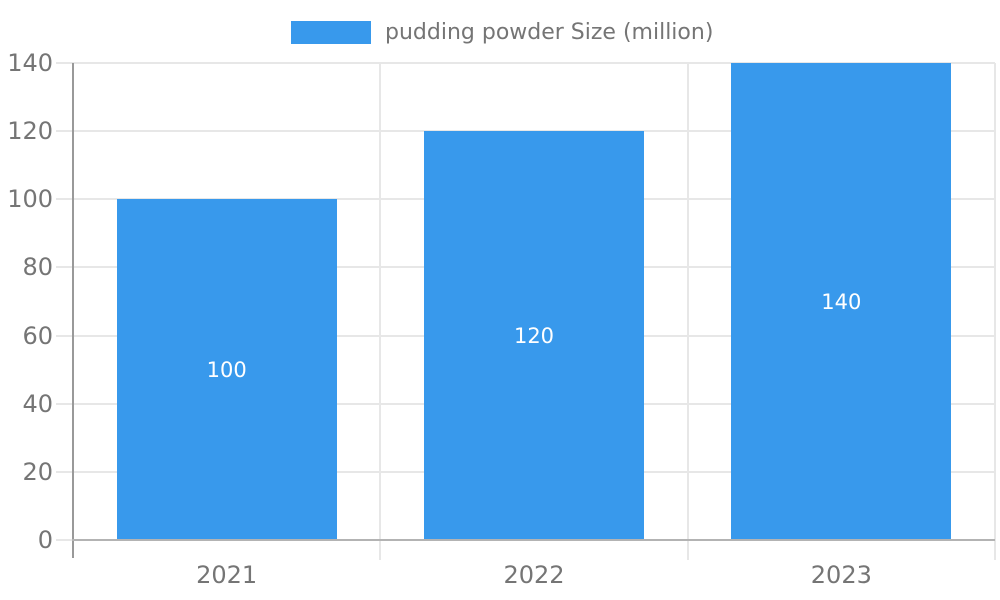 The width and height of the screenshot is (1000, 600). What do you see at coordinates (37, 403) in the screenshot?
I see `y-tick-label: 40` at bounding box center [37, 403].